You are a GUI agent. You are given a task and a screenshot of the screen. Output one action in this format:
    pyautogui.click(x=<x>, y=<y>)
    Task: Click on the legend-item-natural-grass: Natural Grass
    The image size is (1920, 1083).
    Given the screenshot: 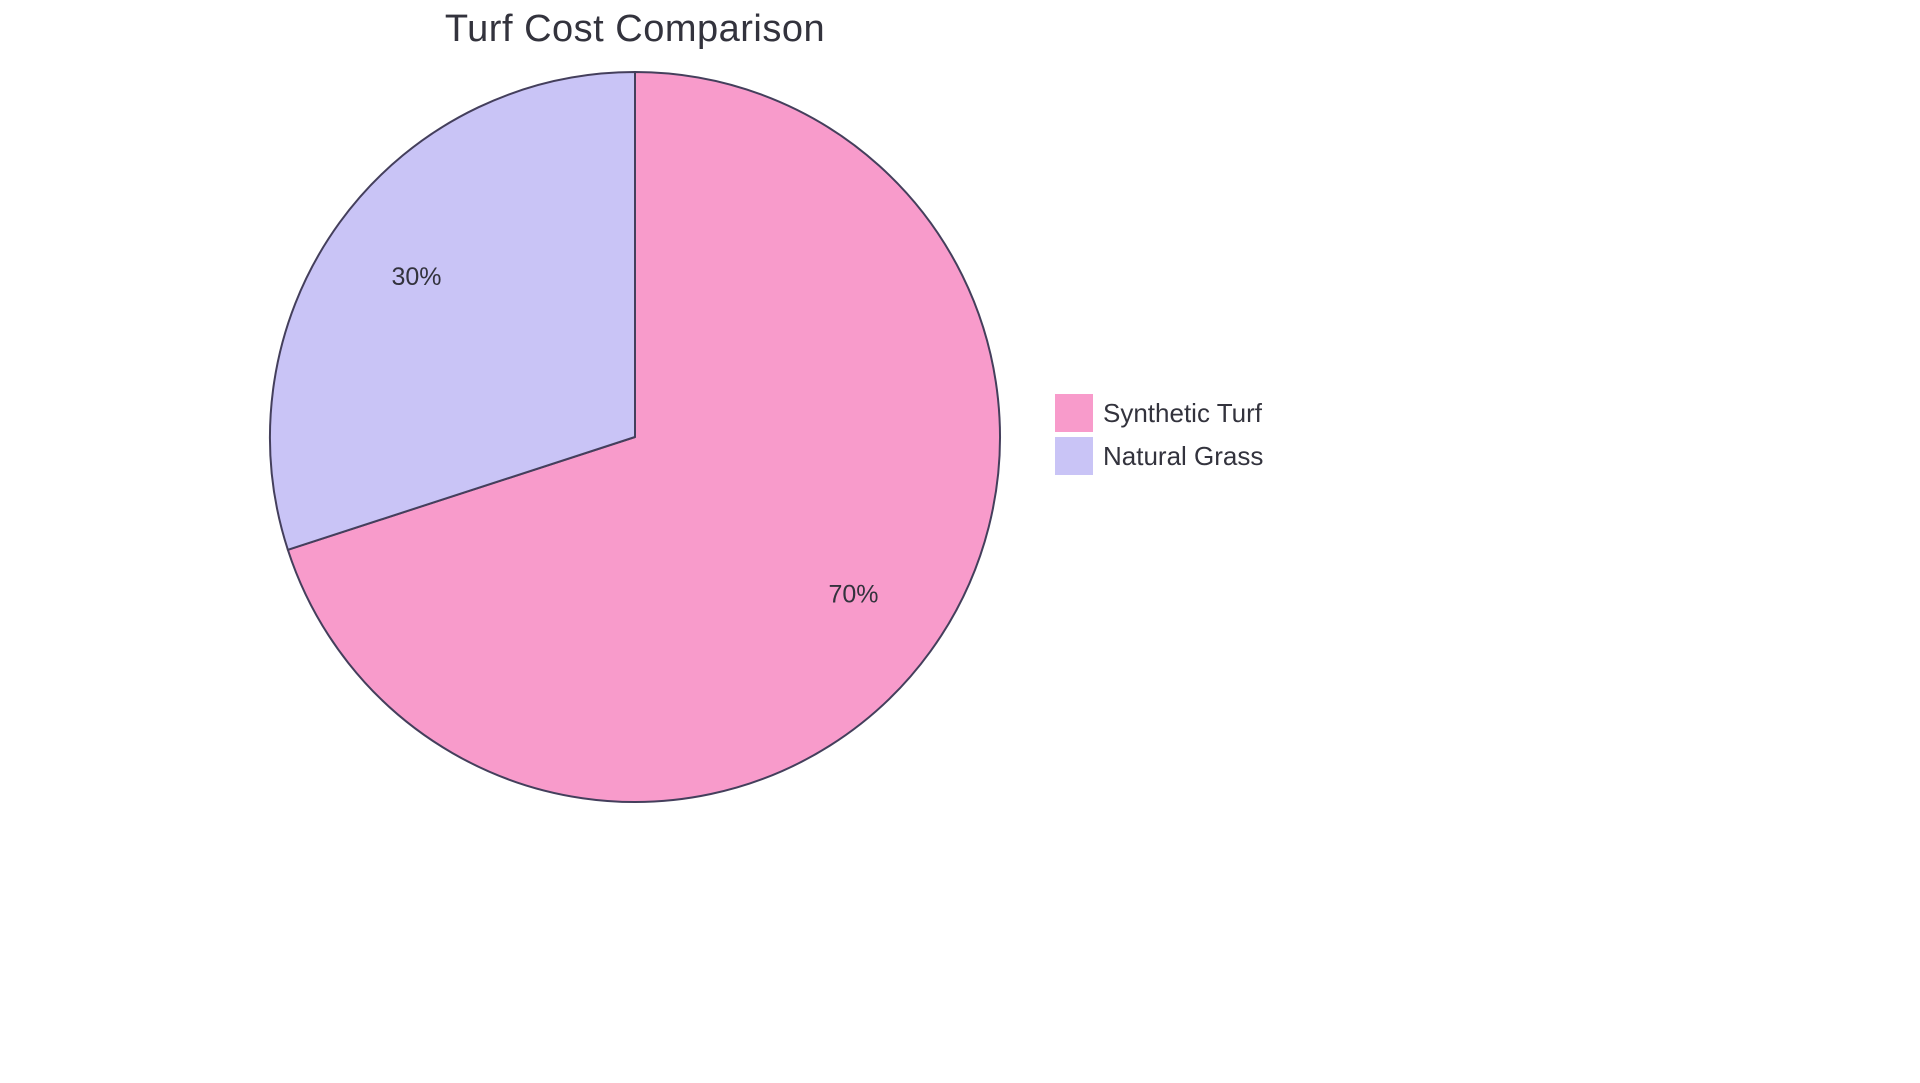 What is the action you would take?
    pyautogui.click(x=1159, y=456)
    